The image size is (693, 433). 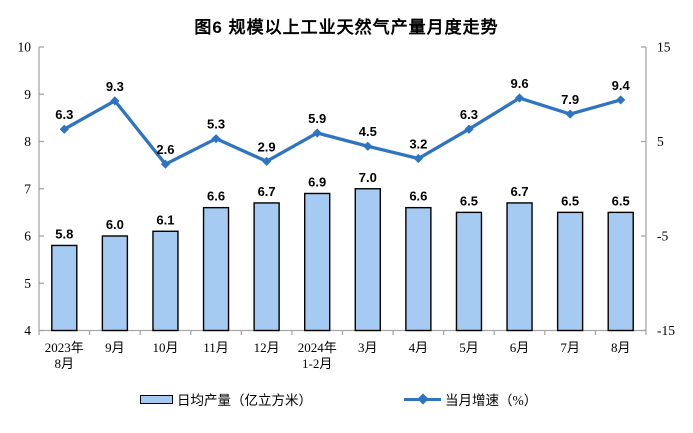 I want to click on left-axis-tick-label: 9, so click(x=27, y=94).